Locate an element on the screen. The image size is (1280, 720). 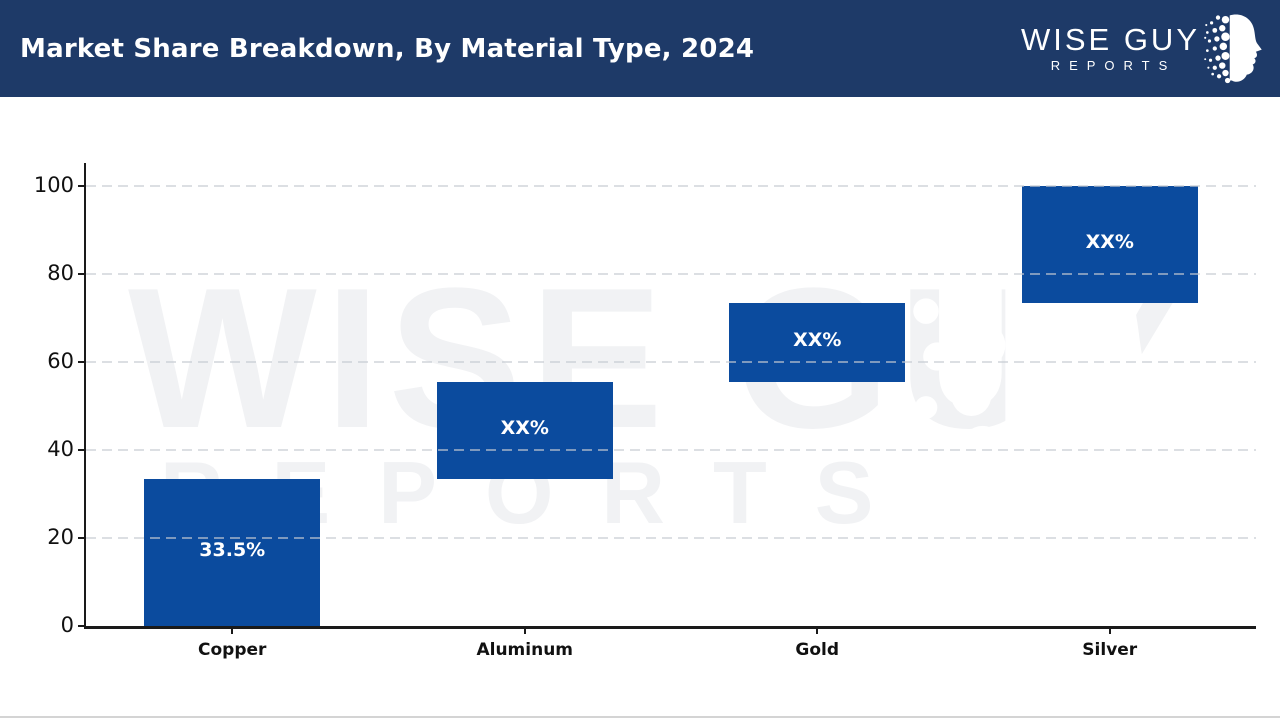
y-axis-label-60: 60 is located at coordinates (60, 361).